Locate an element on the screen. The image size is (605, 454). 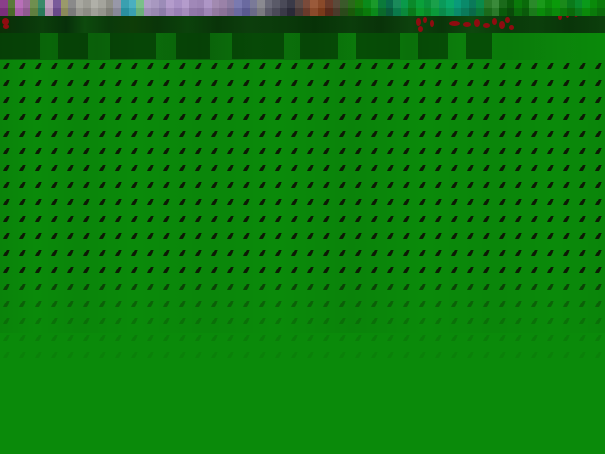
top-noise-strip is located at coordinates (302, 8).